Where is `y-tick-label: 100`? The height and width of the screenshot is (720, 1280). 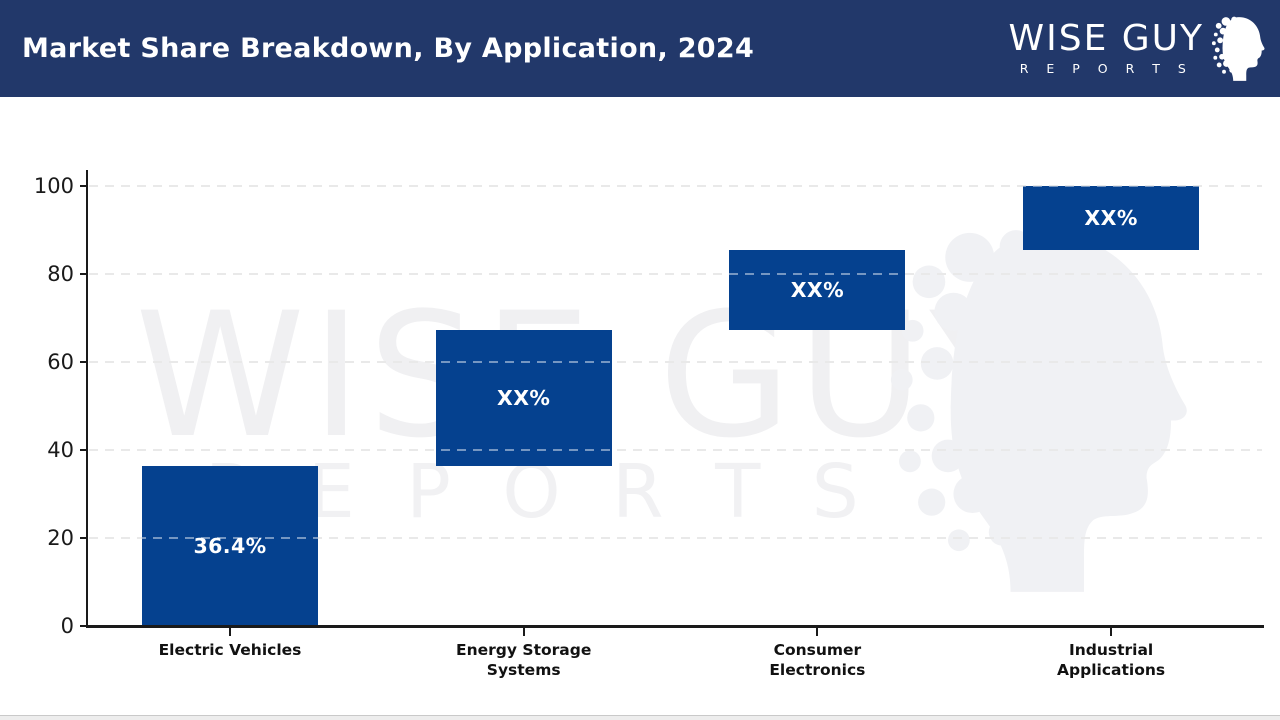
y-tick-label: 100 is located at coordinates (53, 186).